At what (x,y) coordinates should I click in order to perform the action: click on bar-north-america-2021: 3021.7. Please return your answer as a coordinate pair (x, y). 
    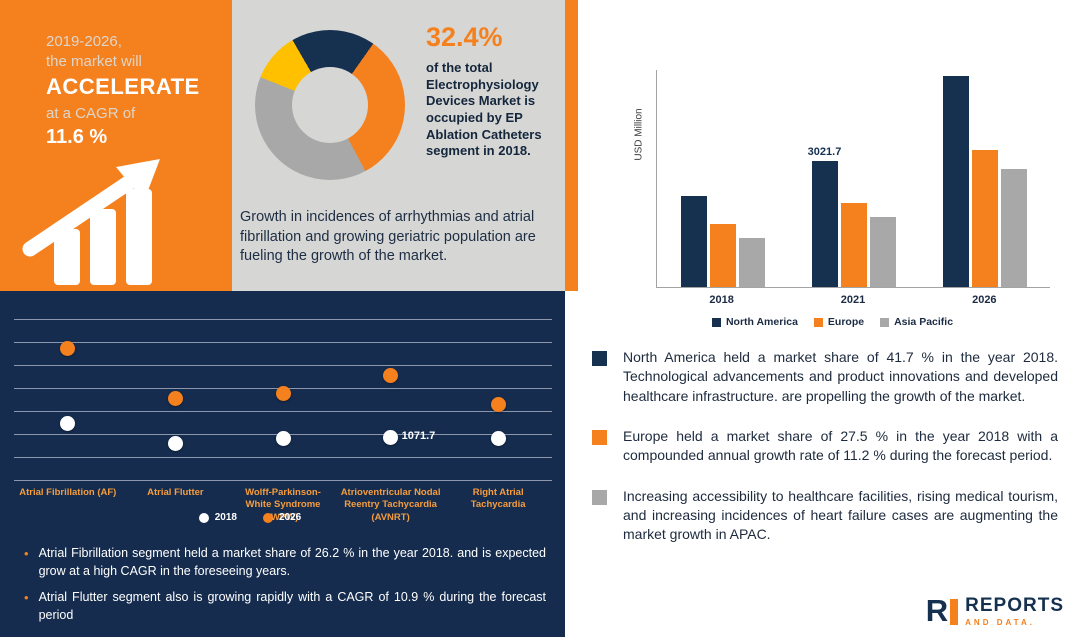
    Looking at the image, I should click on (824, 216).